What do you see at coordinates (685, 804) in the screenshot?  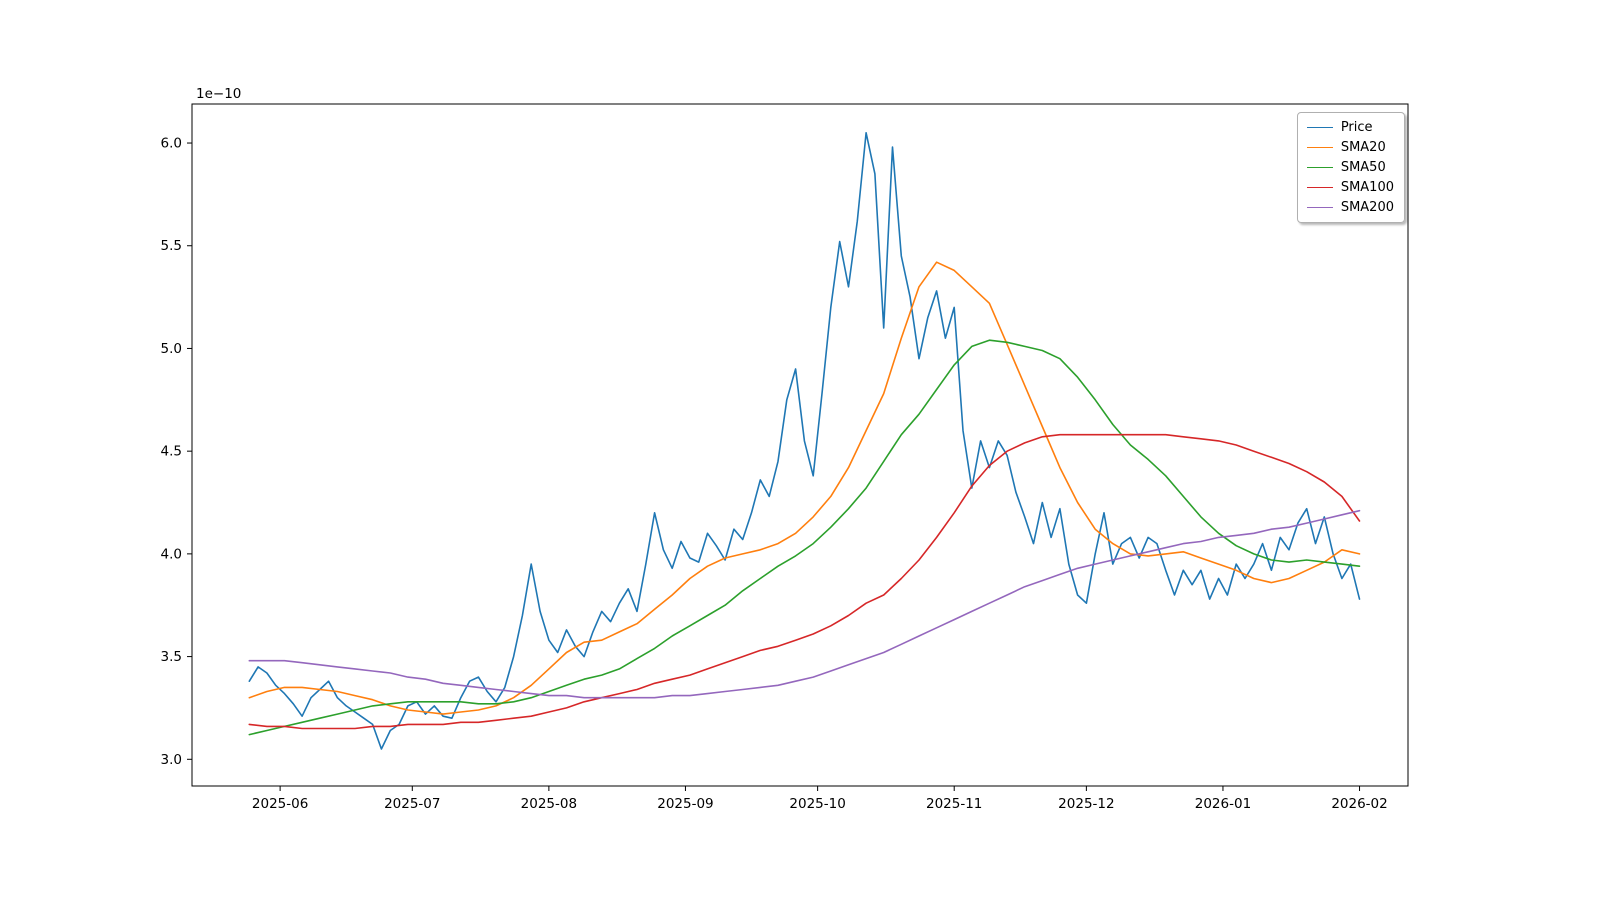 I see `x-tick-label: 2025-09` at bounding box center [685, 804].